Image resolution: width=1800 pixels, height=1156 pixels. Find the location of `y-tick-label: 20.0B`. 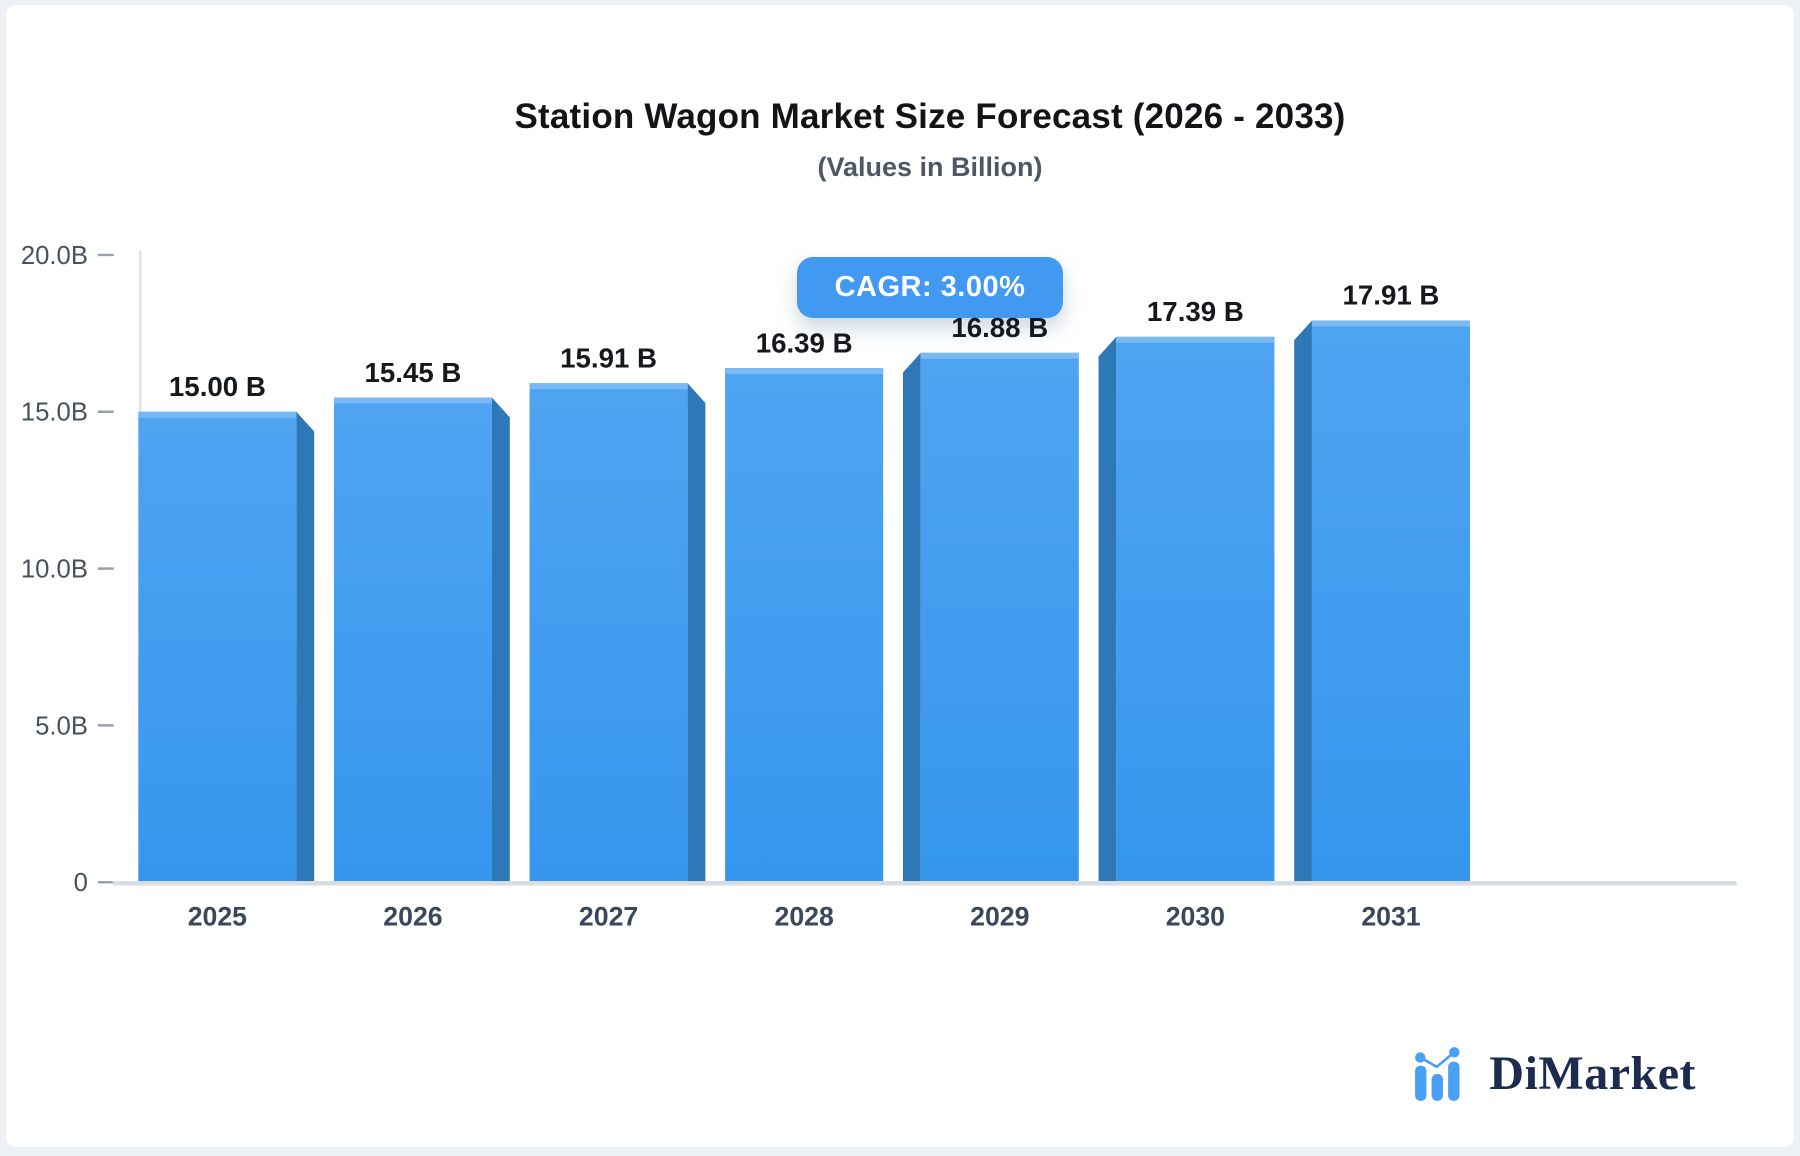

y-tick-label: 20.0B is located at coordinates (54, 256).